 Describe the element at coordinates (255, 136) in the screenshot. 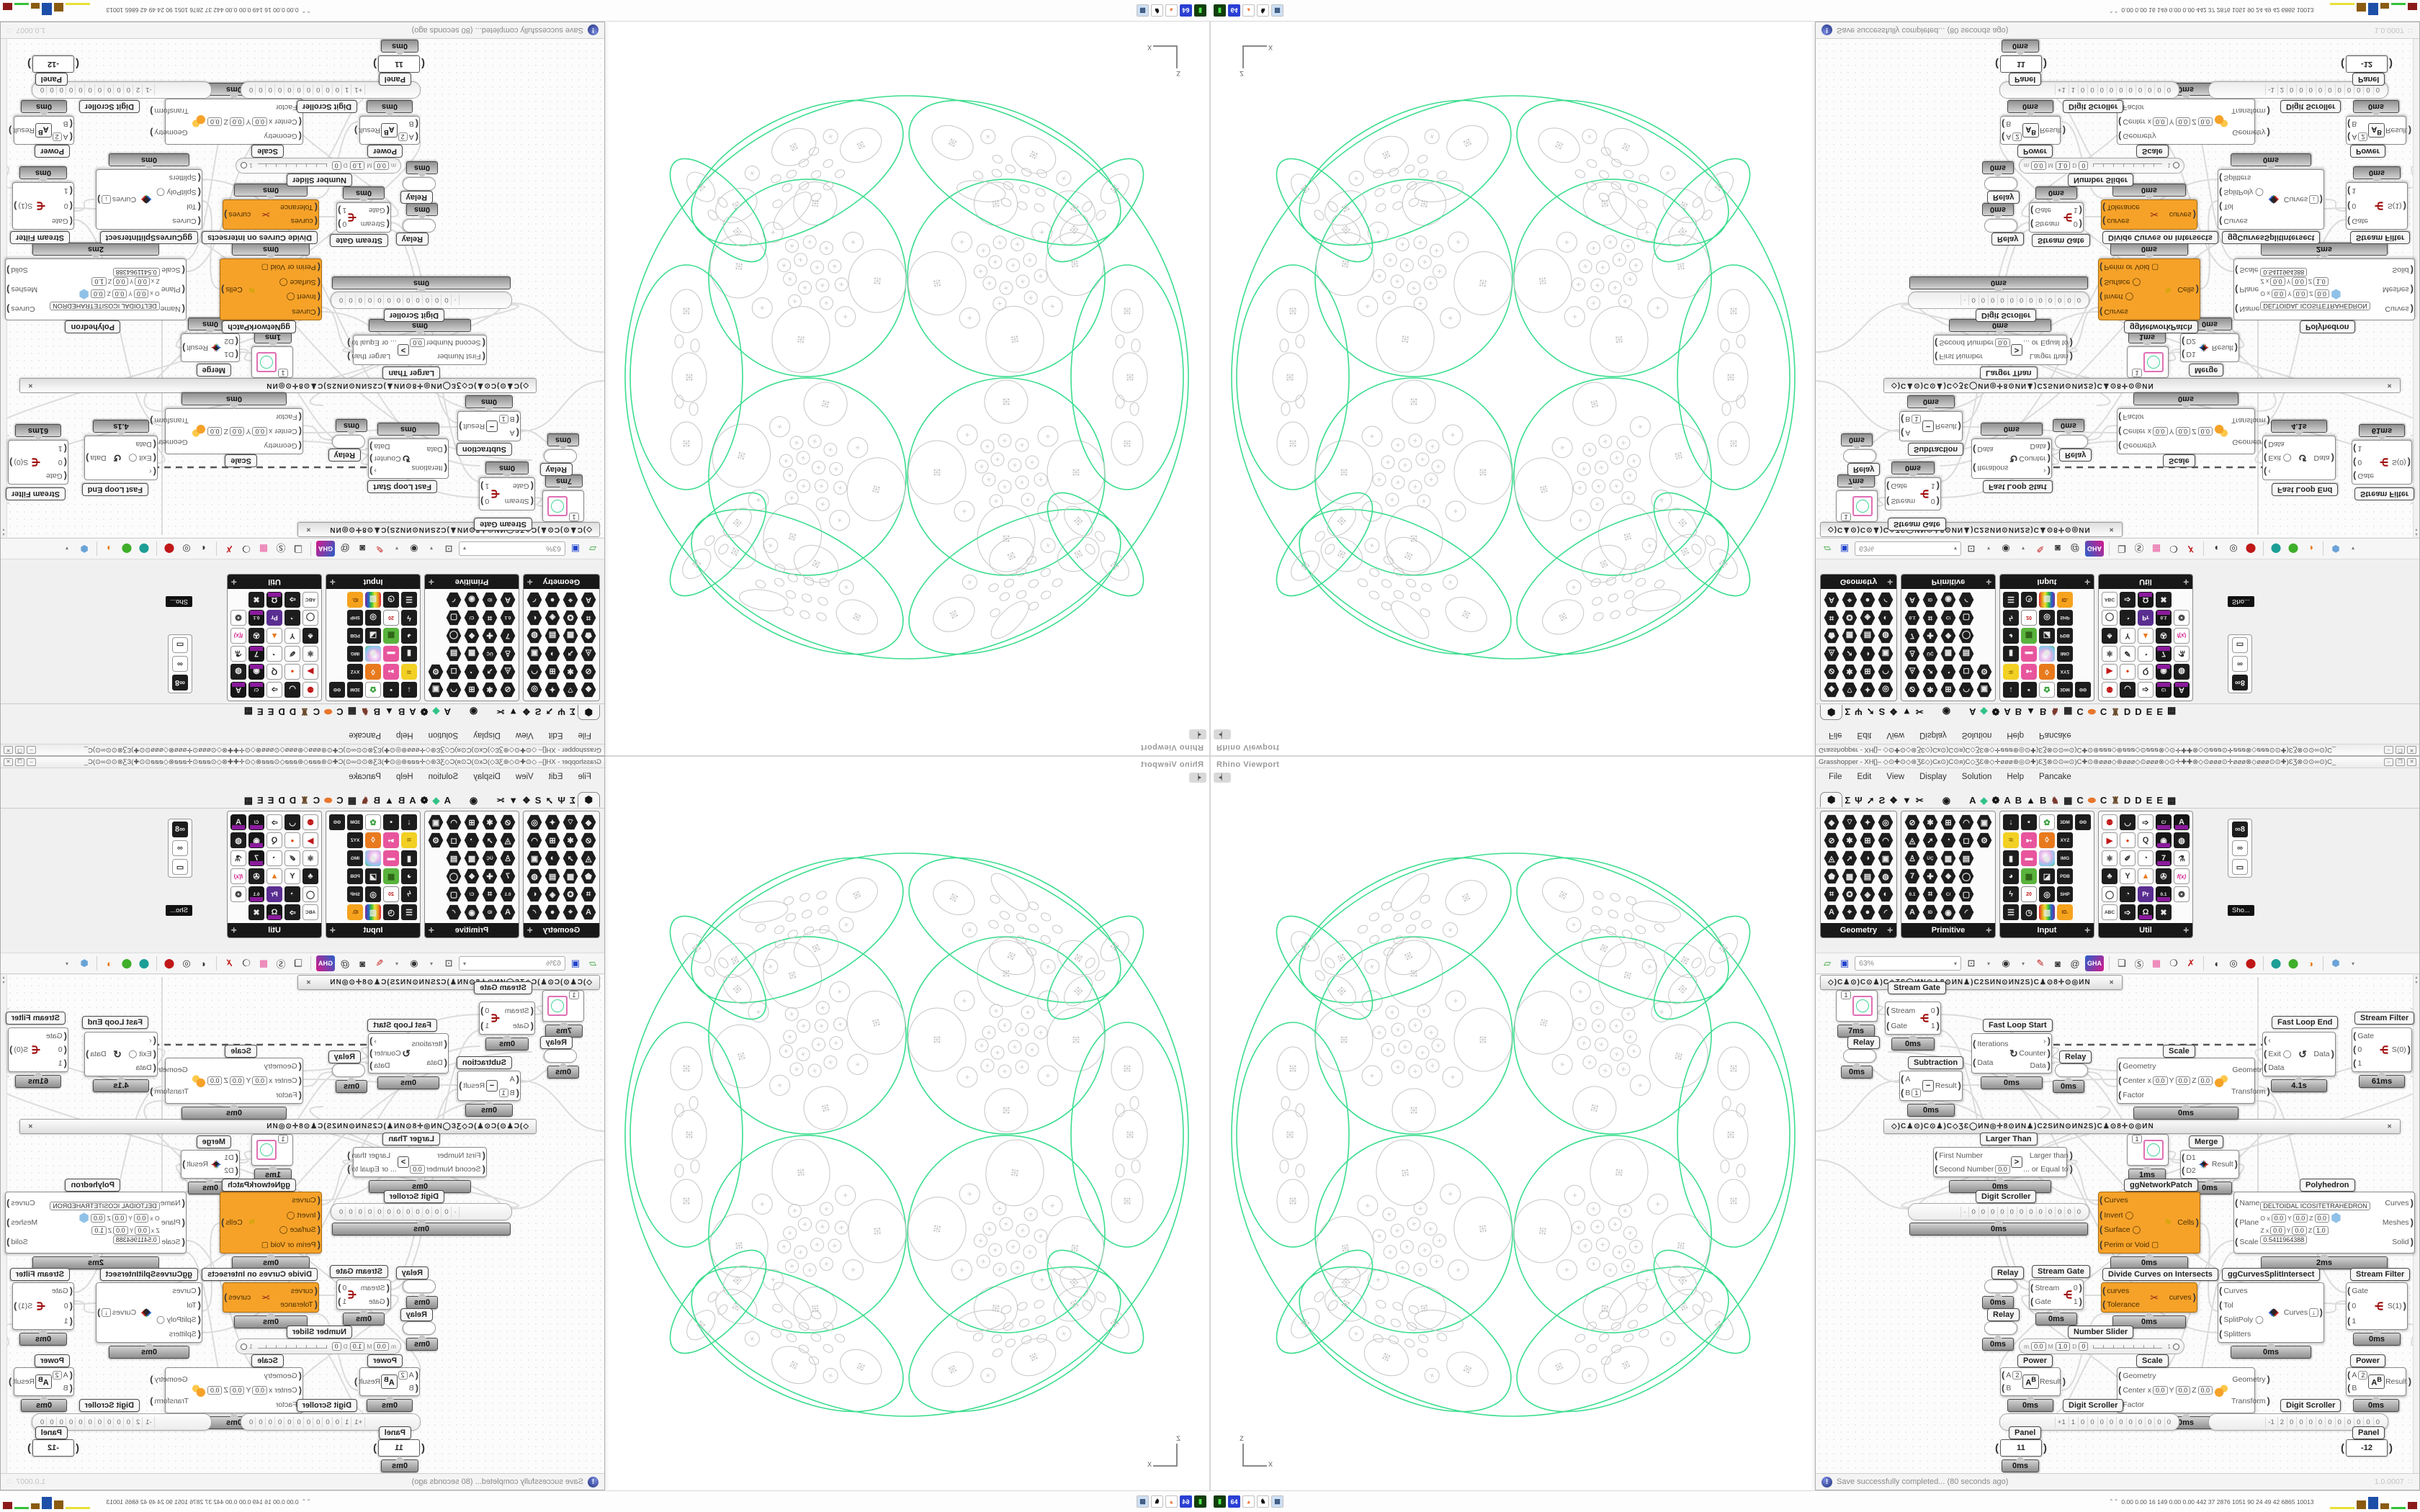

I see `input-port: (Geometry` at that location.